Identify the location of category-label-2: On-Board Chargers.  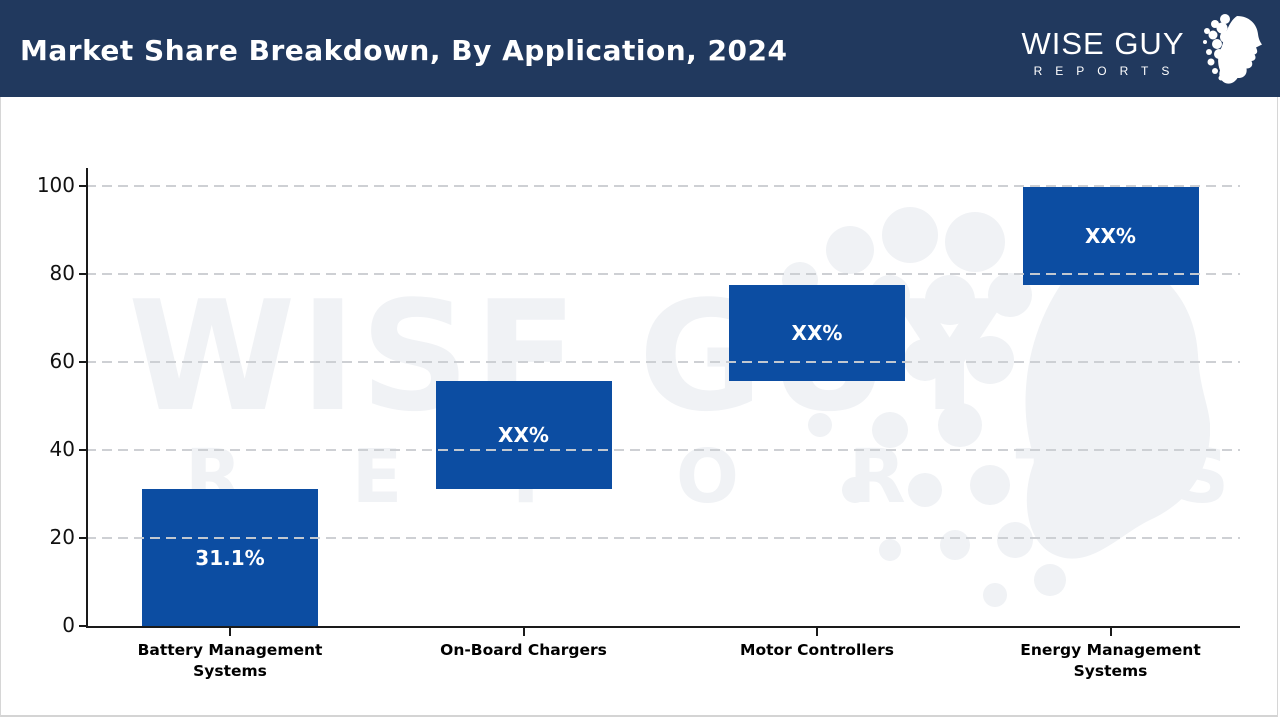
(523, 650).